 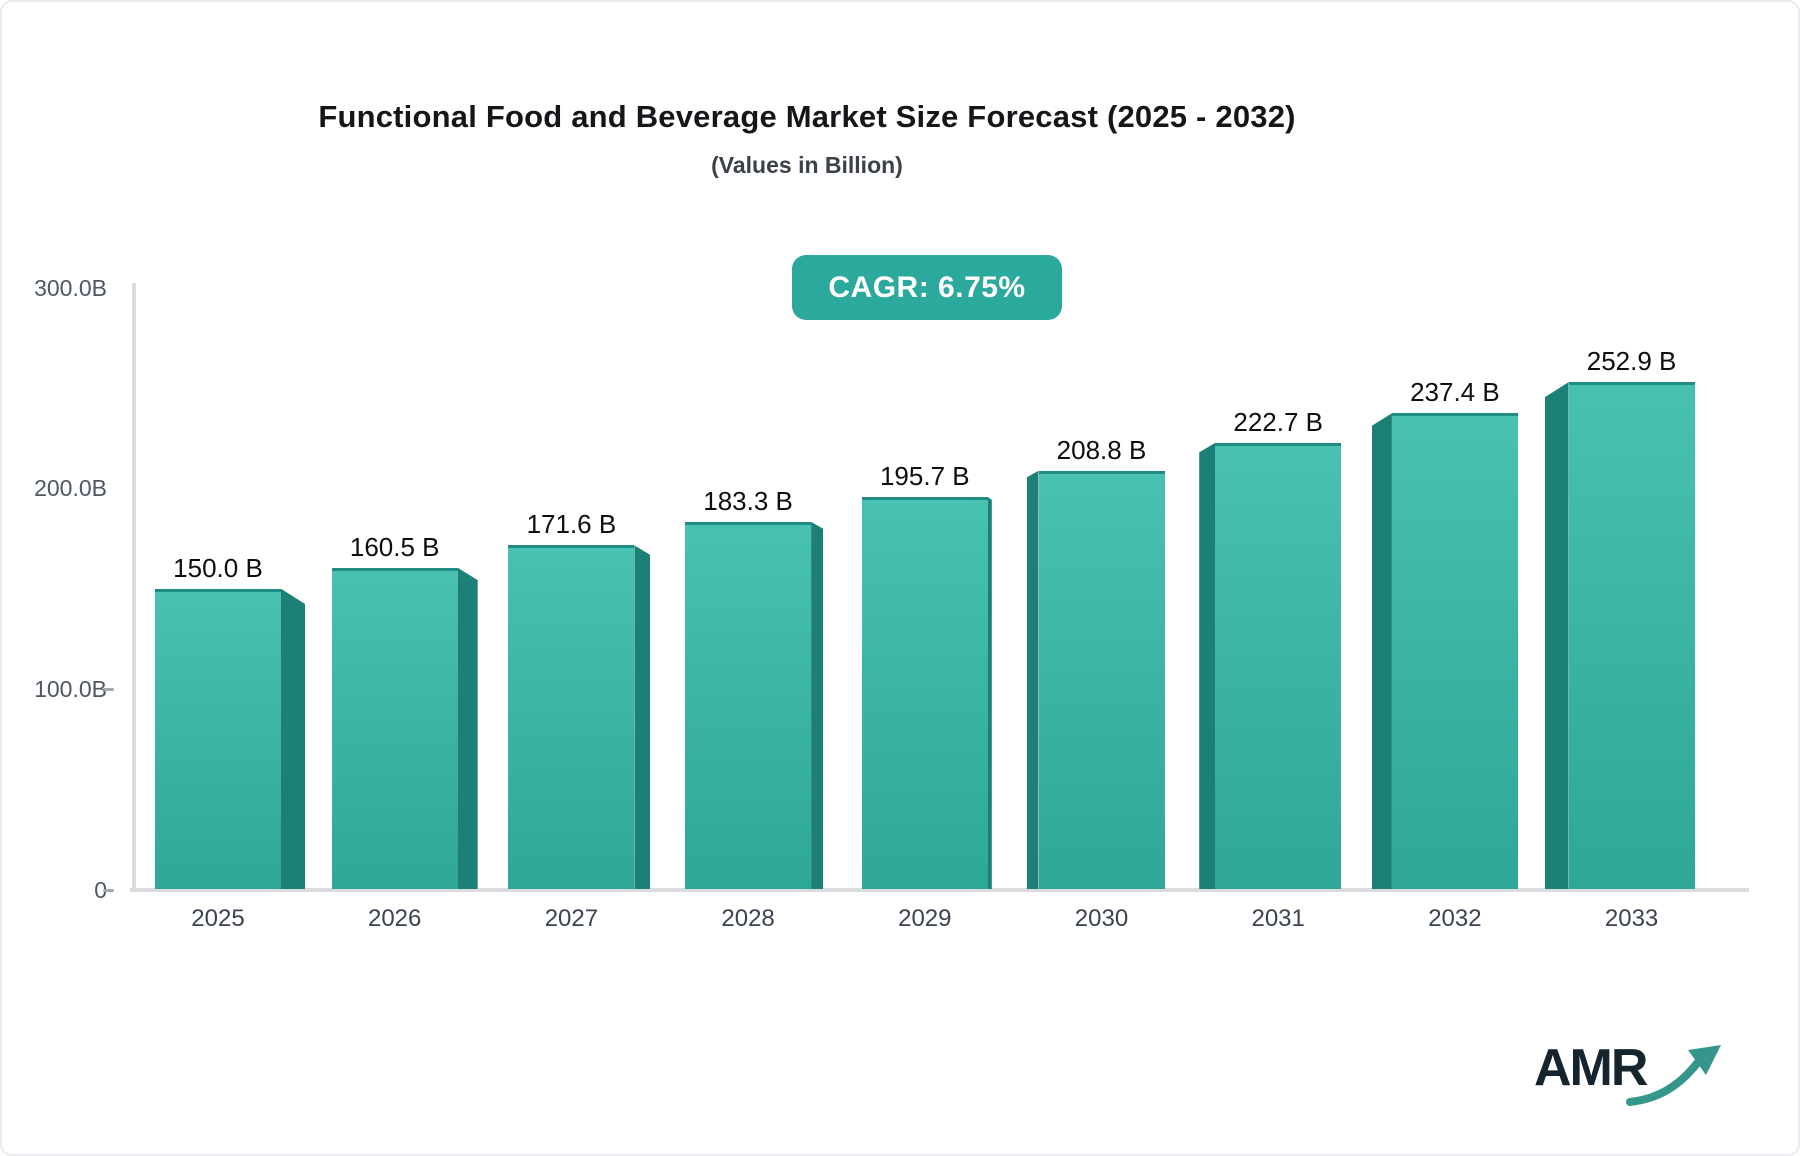 I want to click on bar-2026, so click(x=404, y=728).